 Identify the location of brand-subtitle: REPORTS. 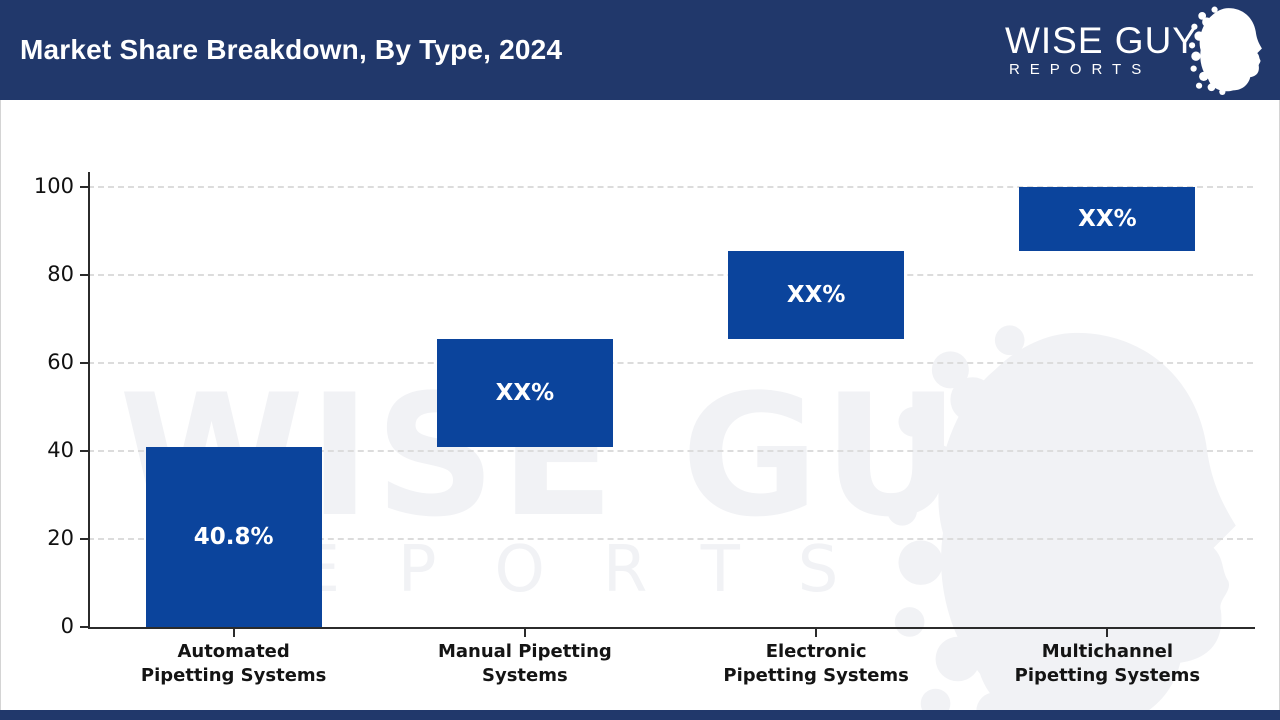
(1080, 69).